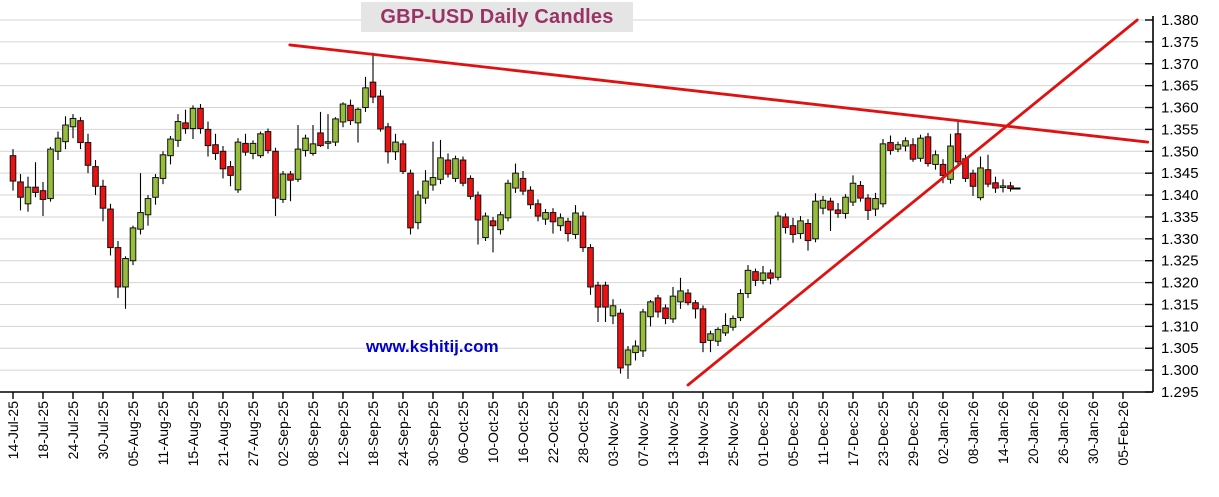 The image size is (1219, 497). I want to click on x-tick-label: 14-Jul-25, so click(13, 430).